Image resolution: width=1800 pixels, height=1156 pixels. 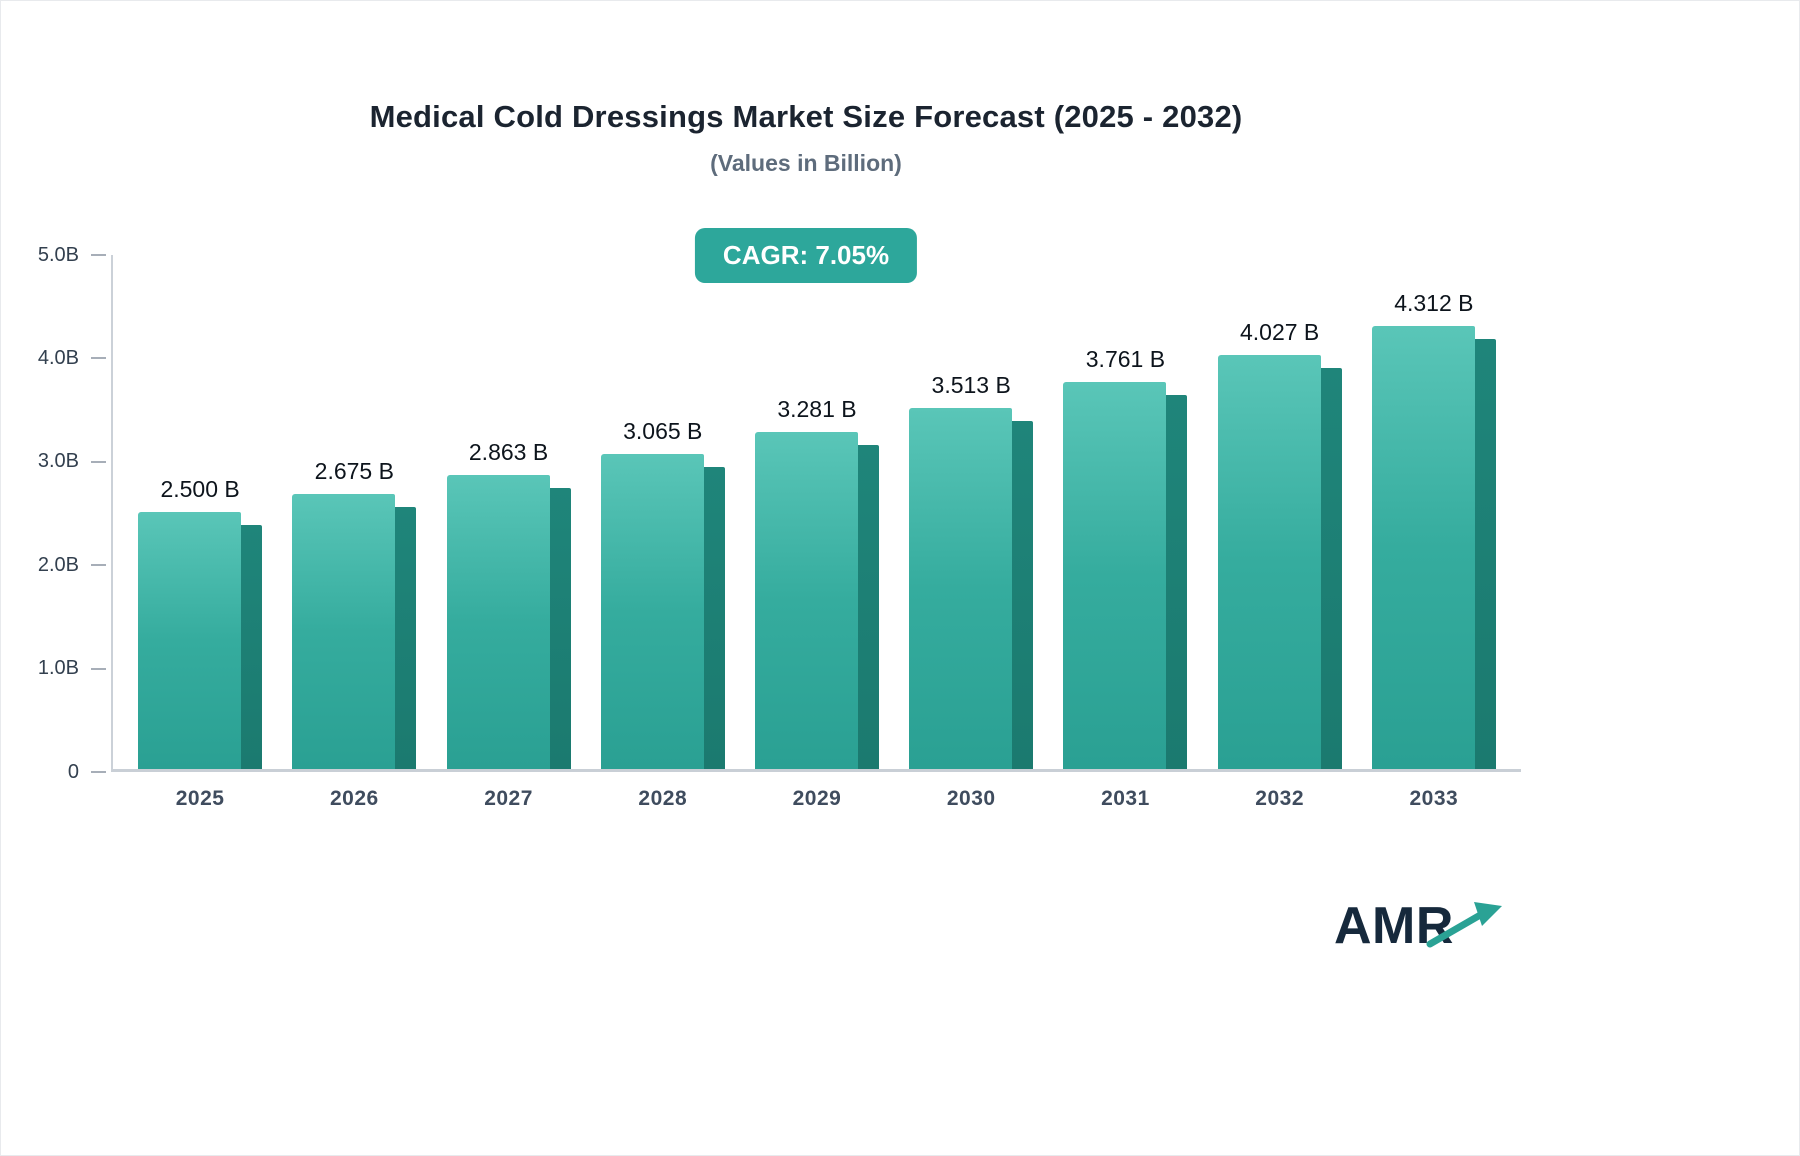 I want to click on bar-slot: 2.500 B 2025, so click(x=200, y=532).